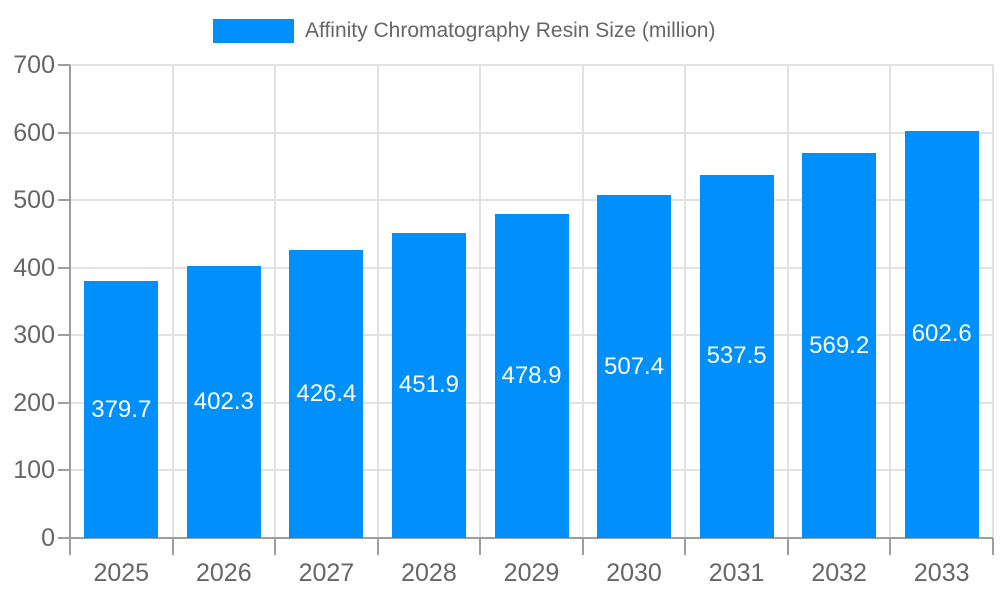 Image resolution: width=1000 pixels, height=600 pixels. Describe the element at coordinates (326, 573) in the screenshot. I see `x-tick-label-2027: 2027` at that location.